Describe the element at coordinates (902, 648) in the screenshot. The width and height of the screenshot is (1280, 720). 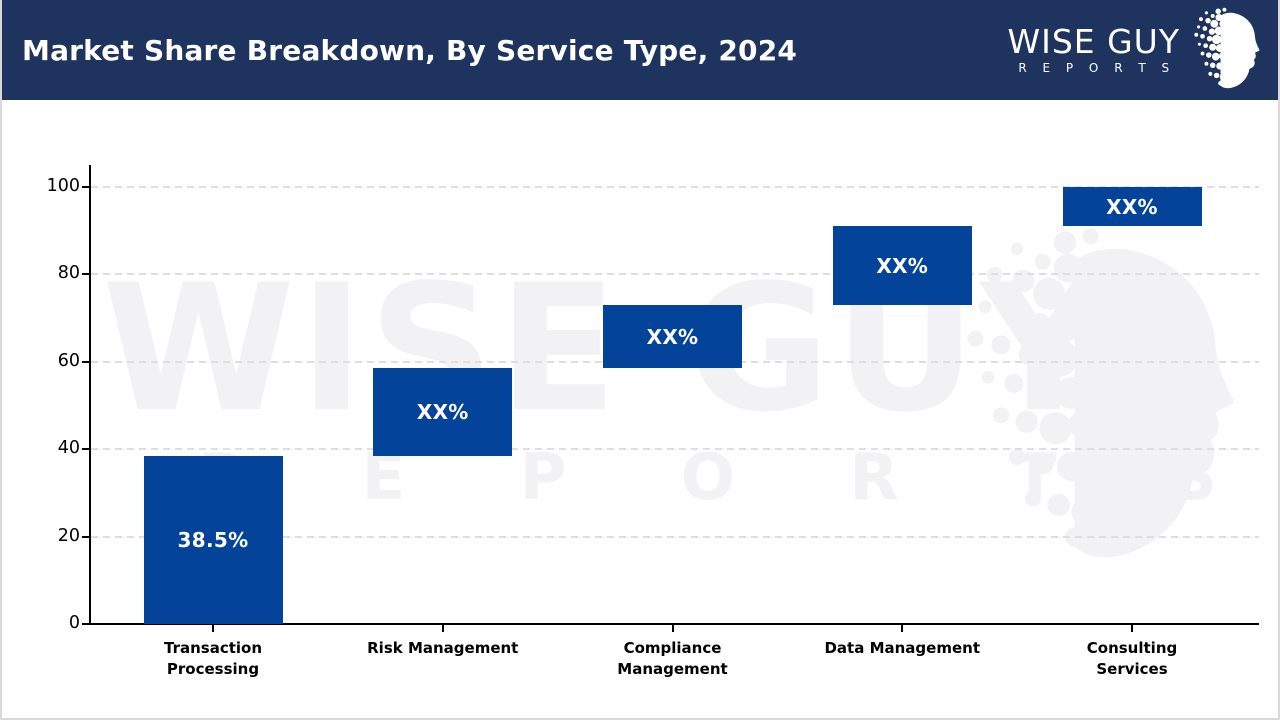
I see `x-tick-label-data-management: Data Management` at that location.